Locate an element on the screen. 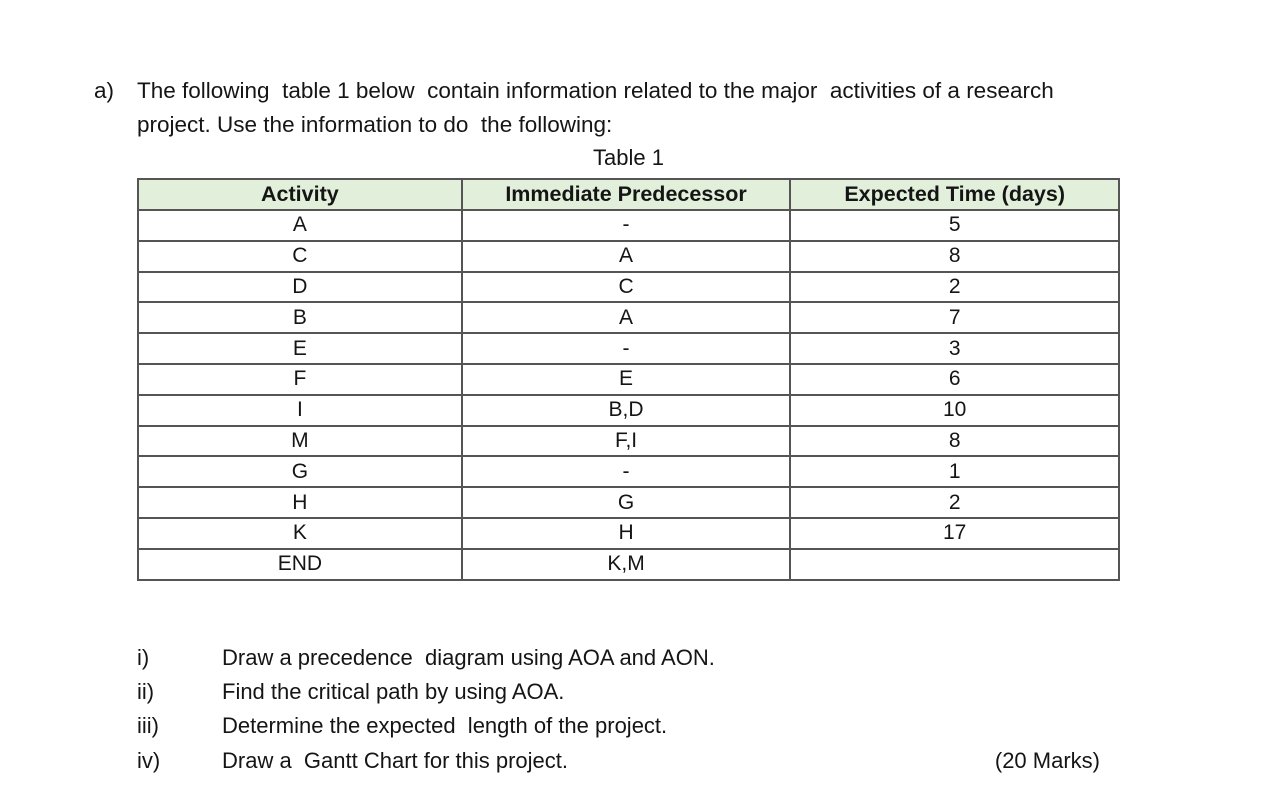 The image size is (1272, 810). subquestion-text: Find the critical path by using AOA. is located at coordinates (393, 692).